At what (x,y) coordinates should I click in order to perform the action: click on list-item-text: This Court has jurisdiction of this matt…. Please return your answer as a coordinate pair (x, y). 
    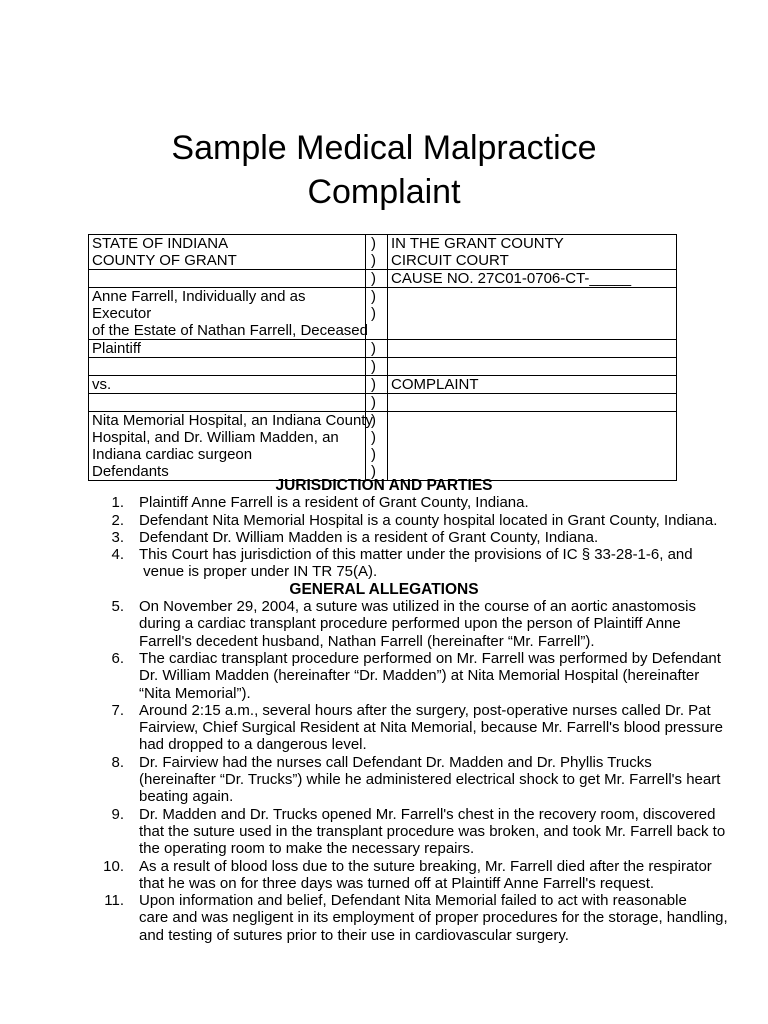
    Looking at the image, I should click on (416, 563).